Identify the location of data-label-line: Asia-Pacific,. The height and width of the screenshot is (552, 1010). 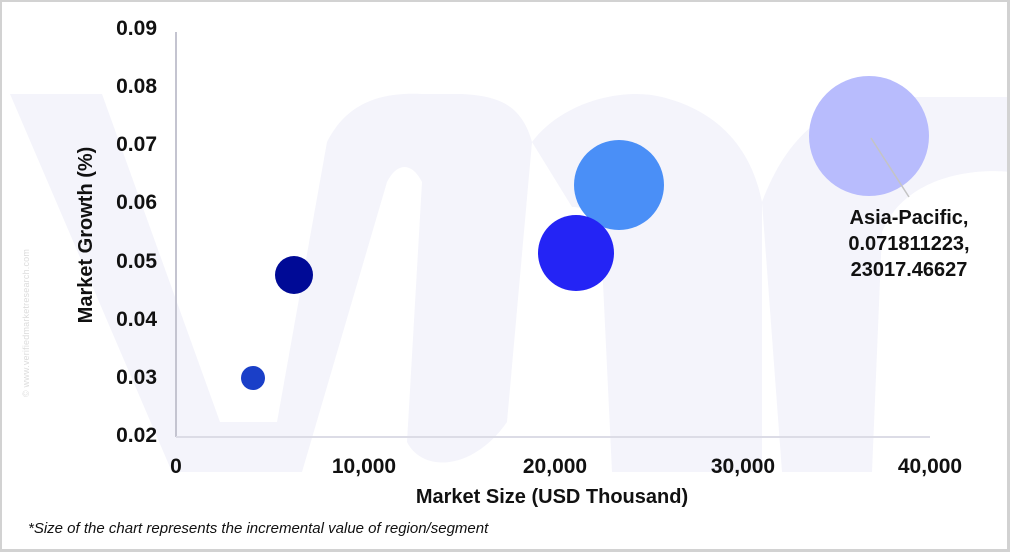
(909, 218).